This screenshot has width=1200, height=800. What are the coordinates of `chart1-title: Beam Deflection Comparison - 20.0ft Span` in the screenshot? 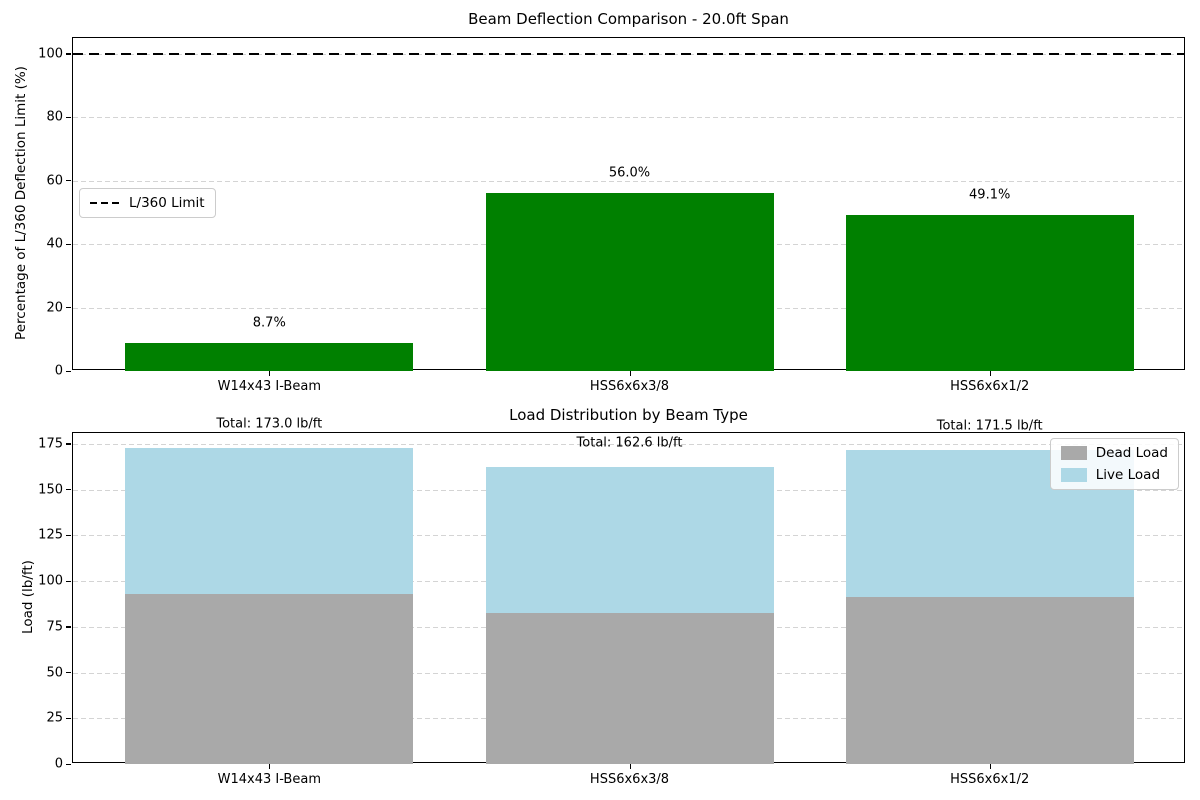 It's located at (628, 19).